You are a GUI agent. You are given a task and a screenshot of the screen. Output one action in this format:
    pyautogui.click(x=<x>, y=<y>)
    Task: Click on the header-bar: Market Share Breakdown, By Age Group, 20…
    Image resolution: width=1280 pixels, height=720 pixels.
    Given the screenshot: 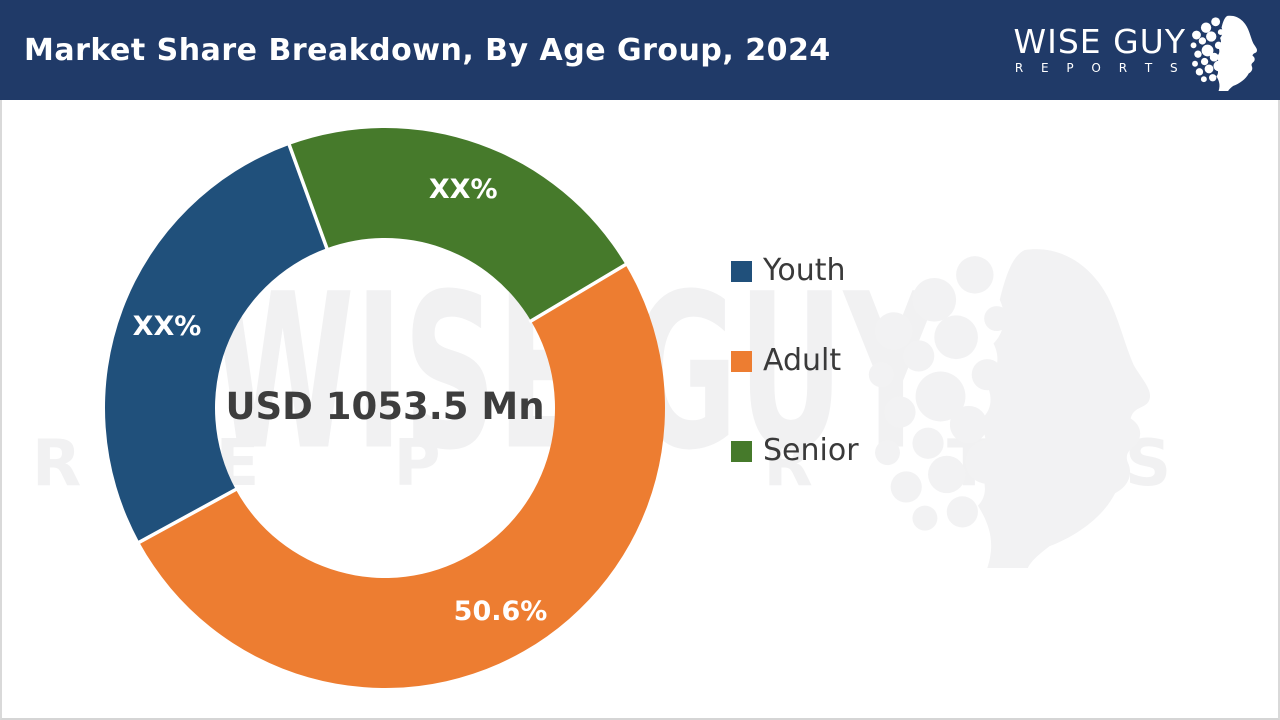 What is the action you would take?
    pyautogui.click(x=640, y=50)
    